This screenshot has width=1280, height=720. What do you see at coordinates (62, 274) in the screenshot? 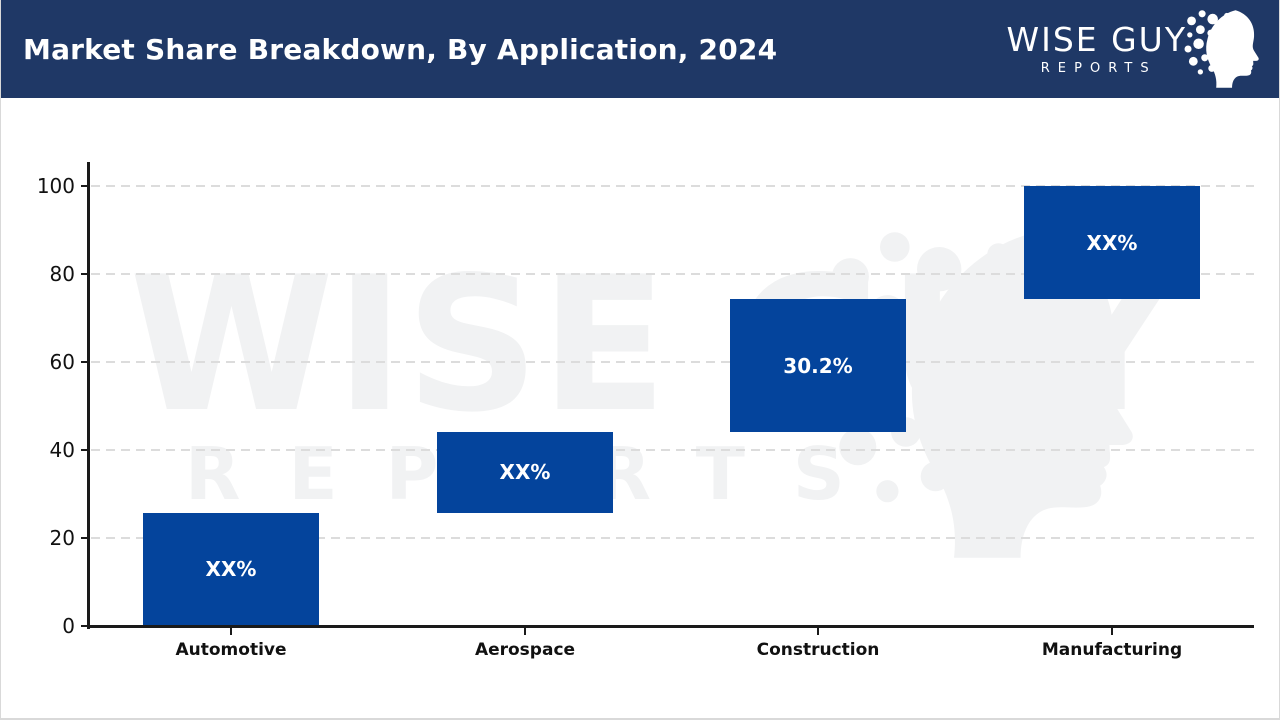
I see `y-tick-label: 80` at bounding box center [62, 274].